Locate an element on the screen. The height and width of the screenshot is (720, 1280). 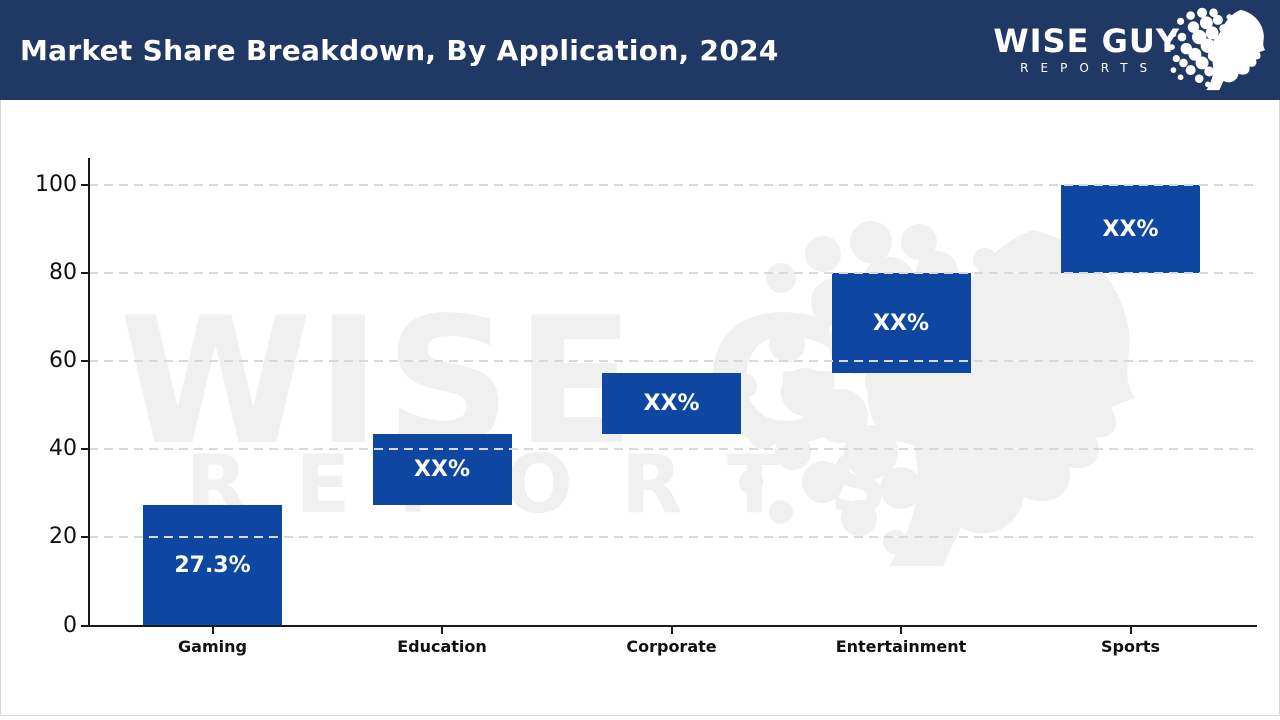
x-tick-mark-gaming is located at coordinates (212, 630).